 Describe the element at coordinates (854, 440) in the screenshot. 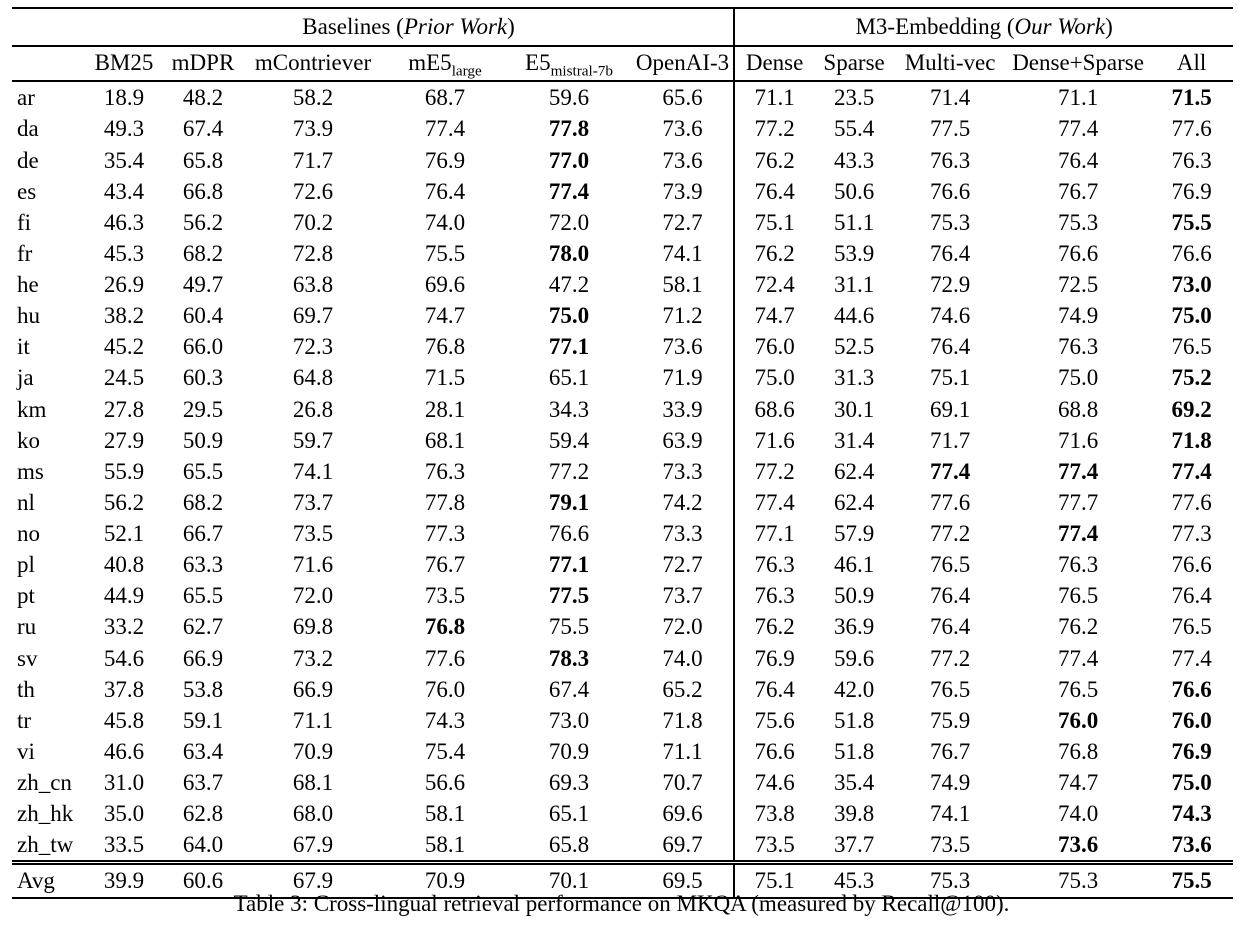

I see `value-cell: 31.4` at that location.